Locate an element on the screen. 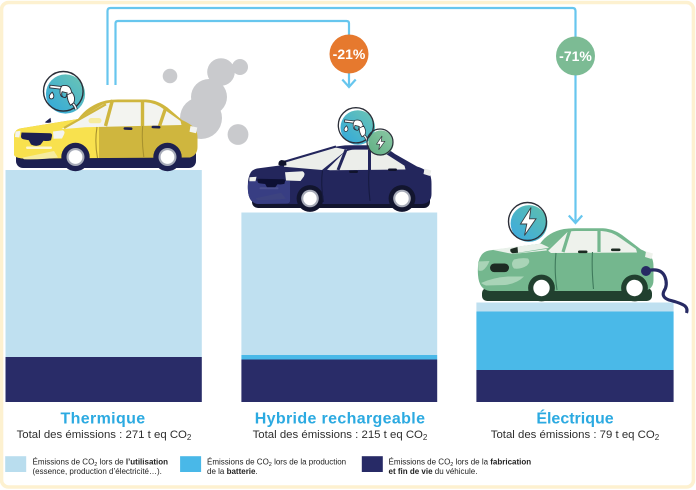  svg-text: -21% is located at coordinates (349, 54).